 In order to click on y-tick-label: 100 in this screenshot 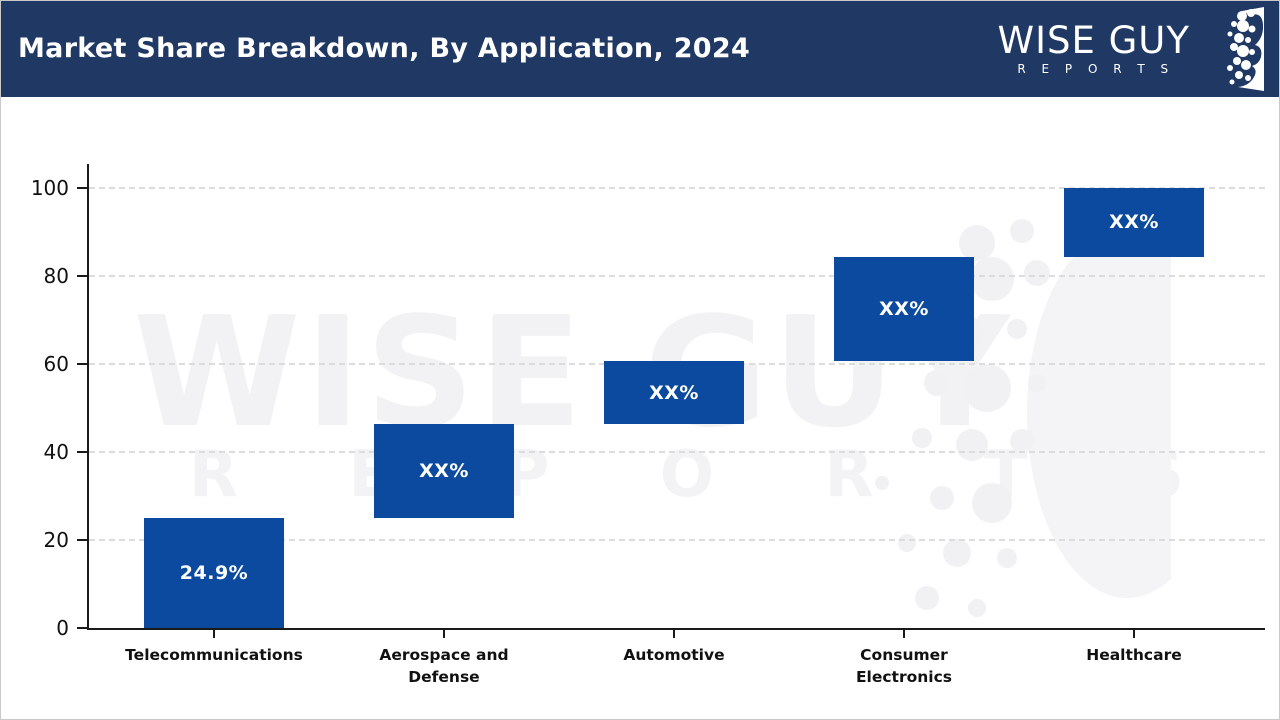, I will do `click(49, 188)`.